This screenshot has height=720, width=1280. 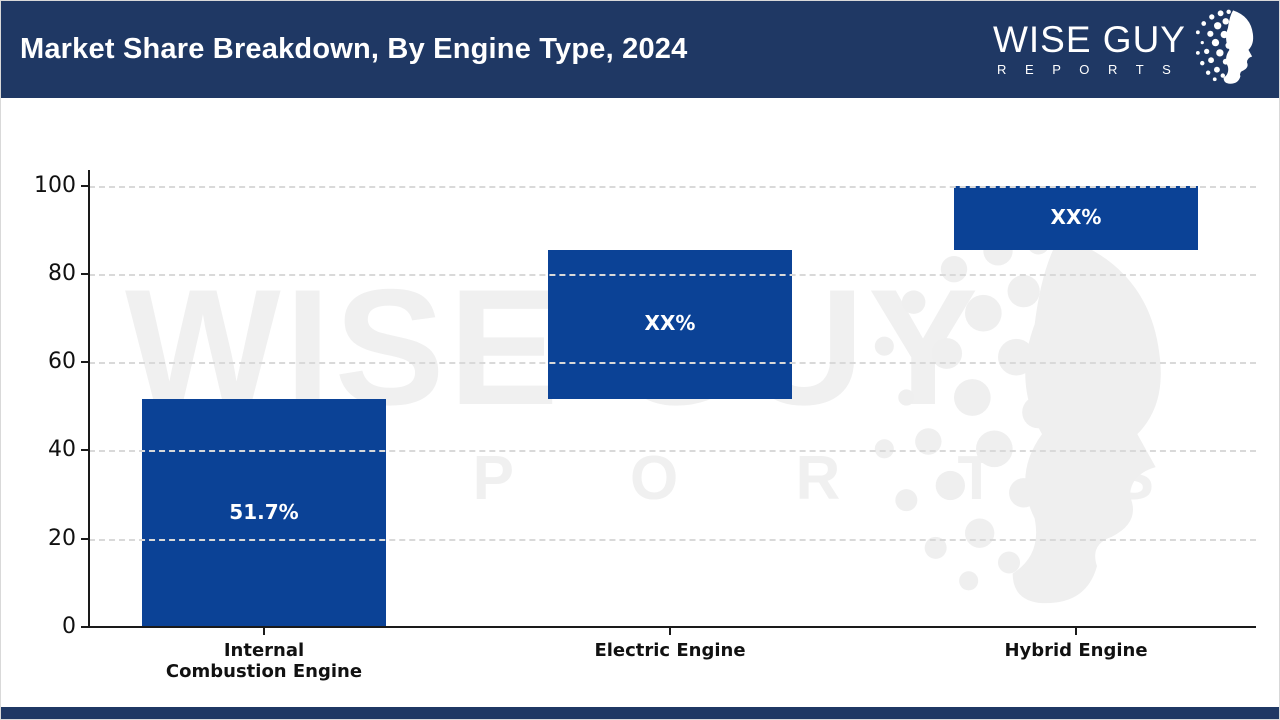 I want to click on x-tick-label-electric-engine: Electric Engine, so click(x=670, y=650).